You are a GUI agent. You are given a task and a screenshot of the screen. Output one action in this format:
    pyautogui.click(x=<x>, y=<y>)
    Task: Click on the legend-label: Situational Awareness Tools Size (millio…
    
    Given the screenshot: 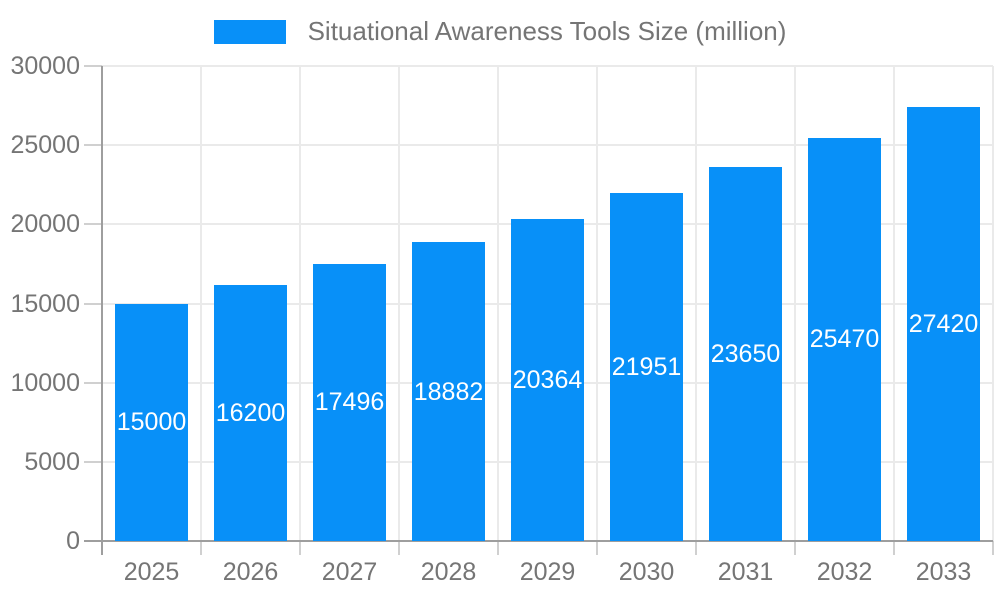 What is the action you would take?
    pyautogui.click(x=547, y=31)
    